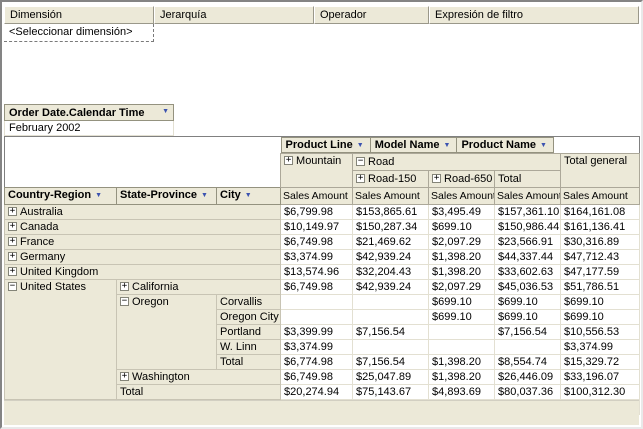  Describe the element at coordinates (166, 332) in the screenshot. I see `row-member-oregon: − Oregon` at that location.